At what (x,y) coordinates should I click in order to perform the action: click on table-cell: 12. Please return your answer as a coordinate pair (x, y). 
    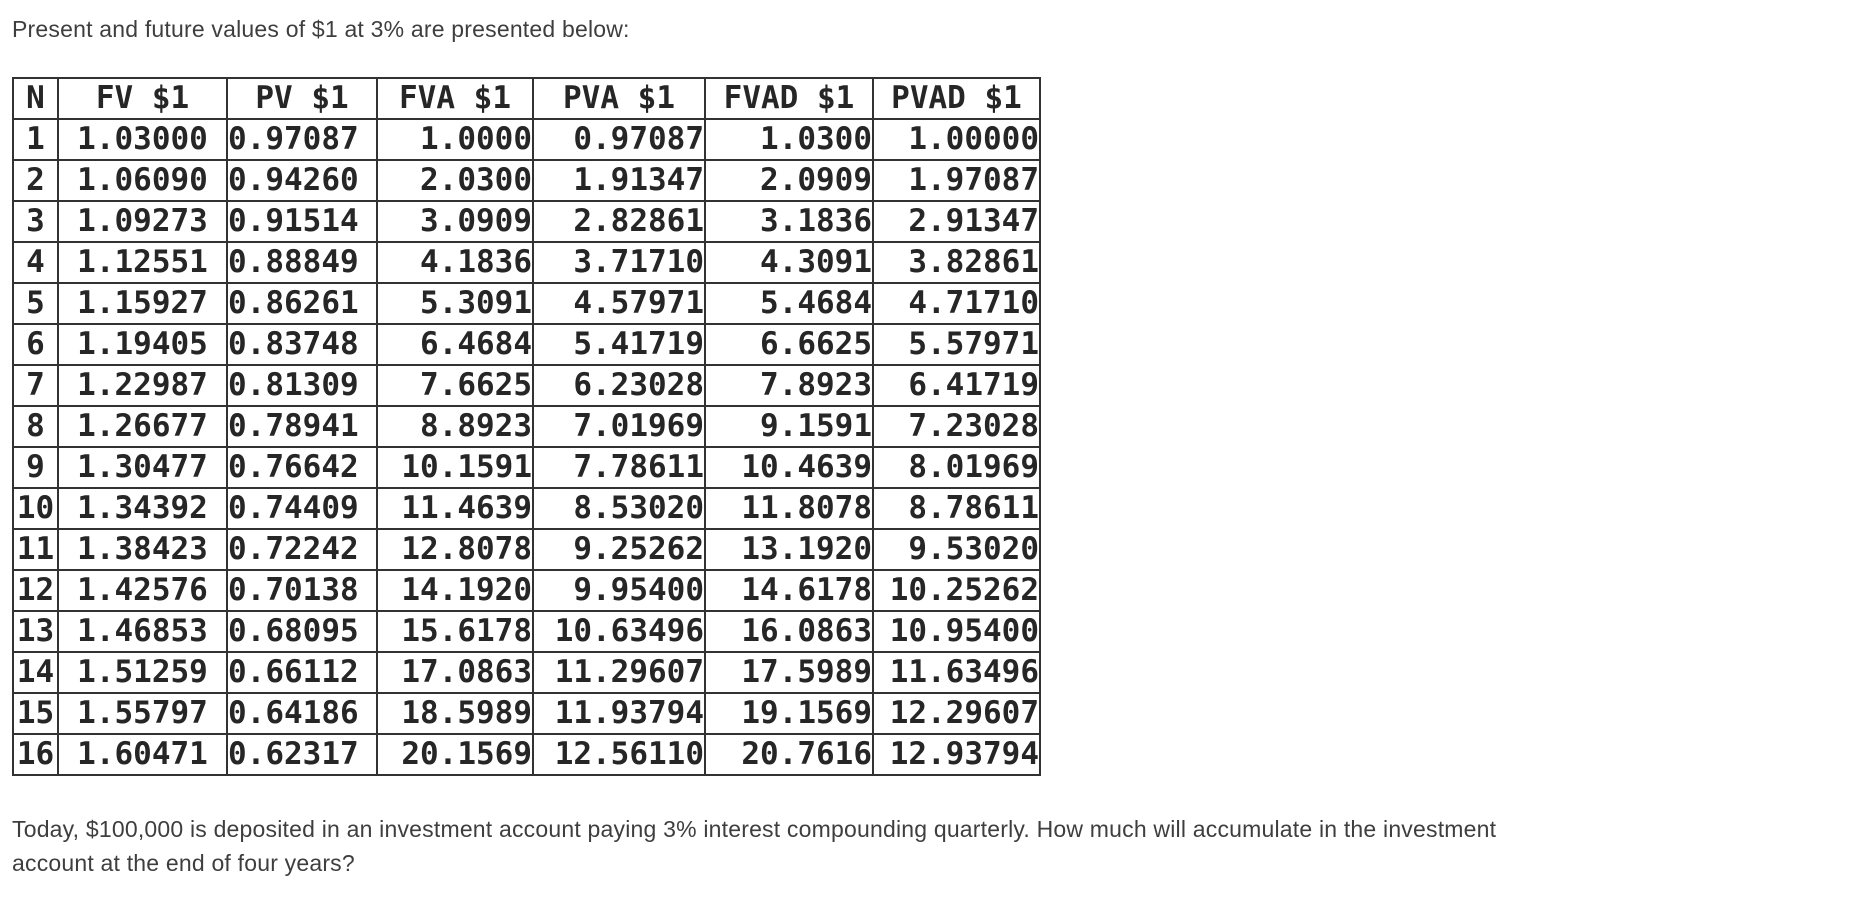
    Looking at the image, I should click on (35, 590).